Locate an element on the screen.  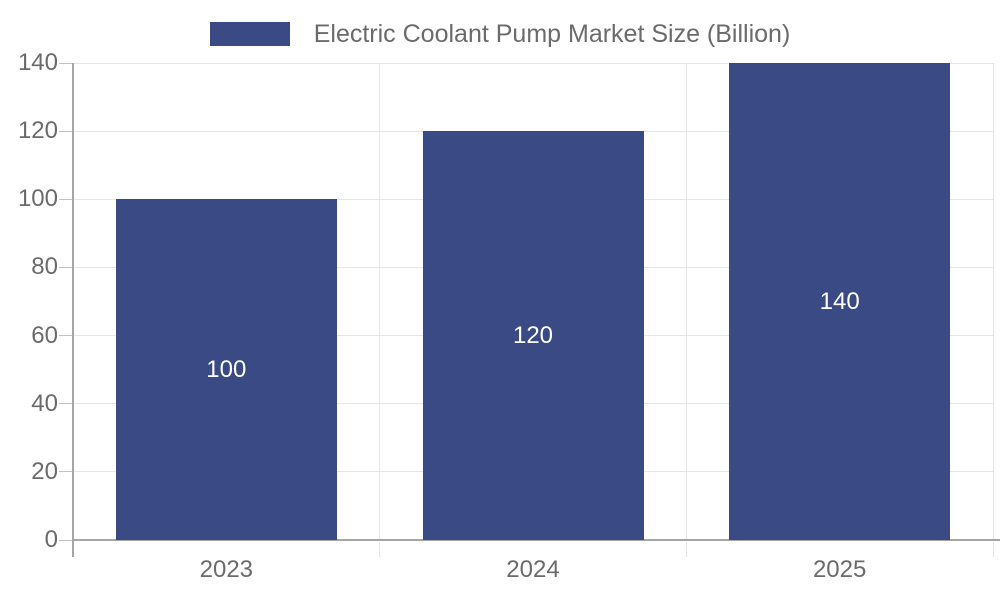
bar-value-label: 140 is located at coordinates (839, 301).